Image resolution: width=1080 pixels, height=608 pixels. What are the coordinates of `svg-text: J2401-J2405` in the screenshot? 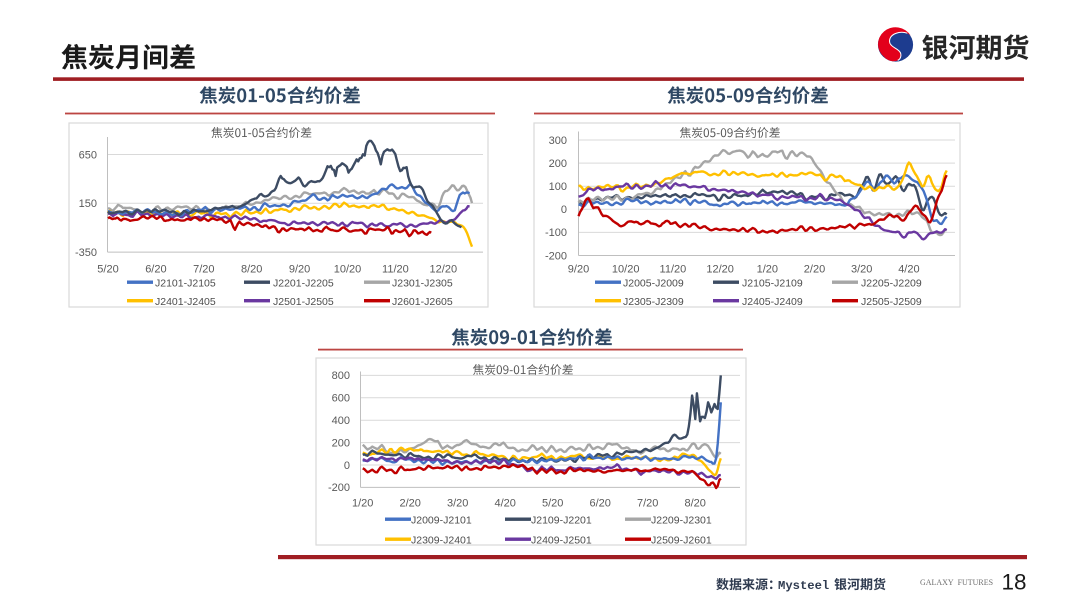 It's located at (185, 302).